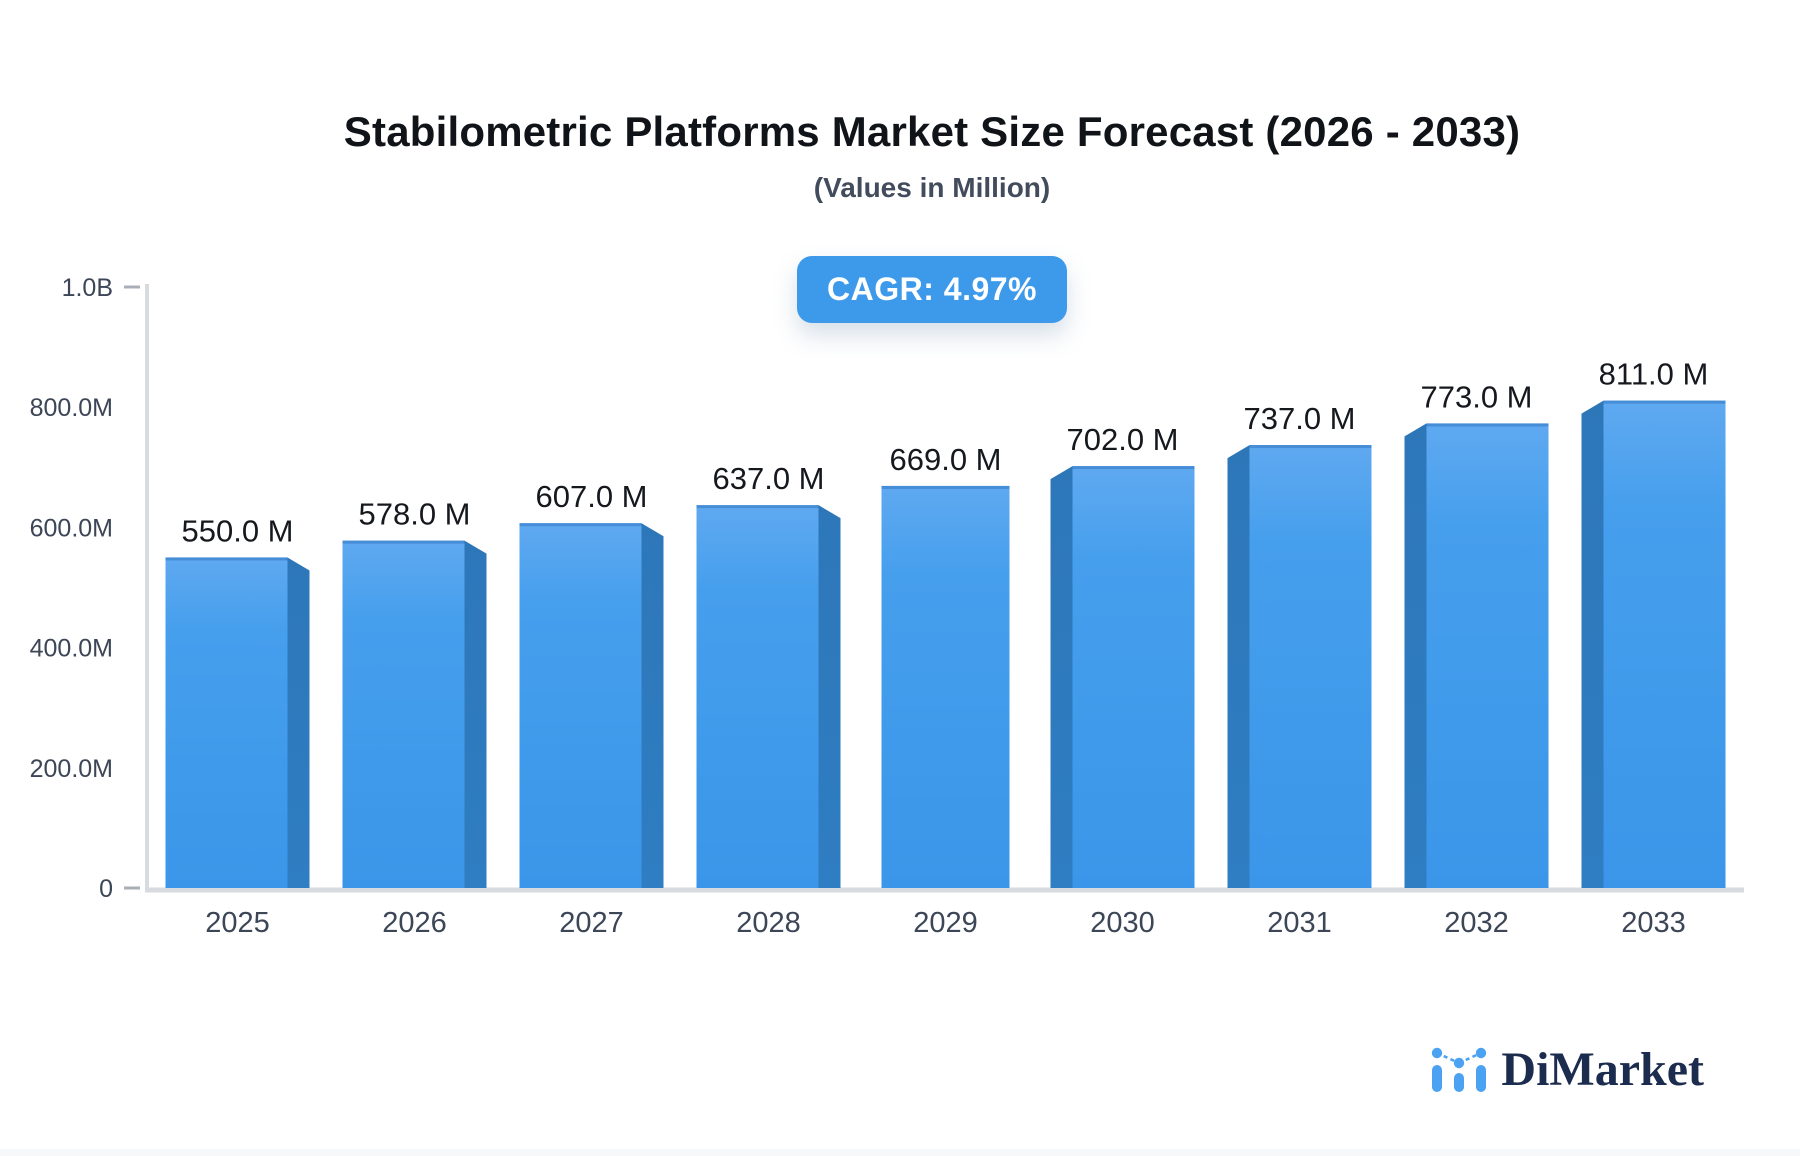 The height and width of the screenshot is (1156, 1800). Describe the element at coordinates (1122, 439) in the screenshot. I see `bar-value-label: 702.0 M` at that location.